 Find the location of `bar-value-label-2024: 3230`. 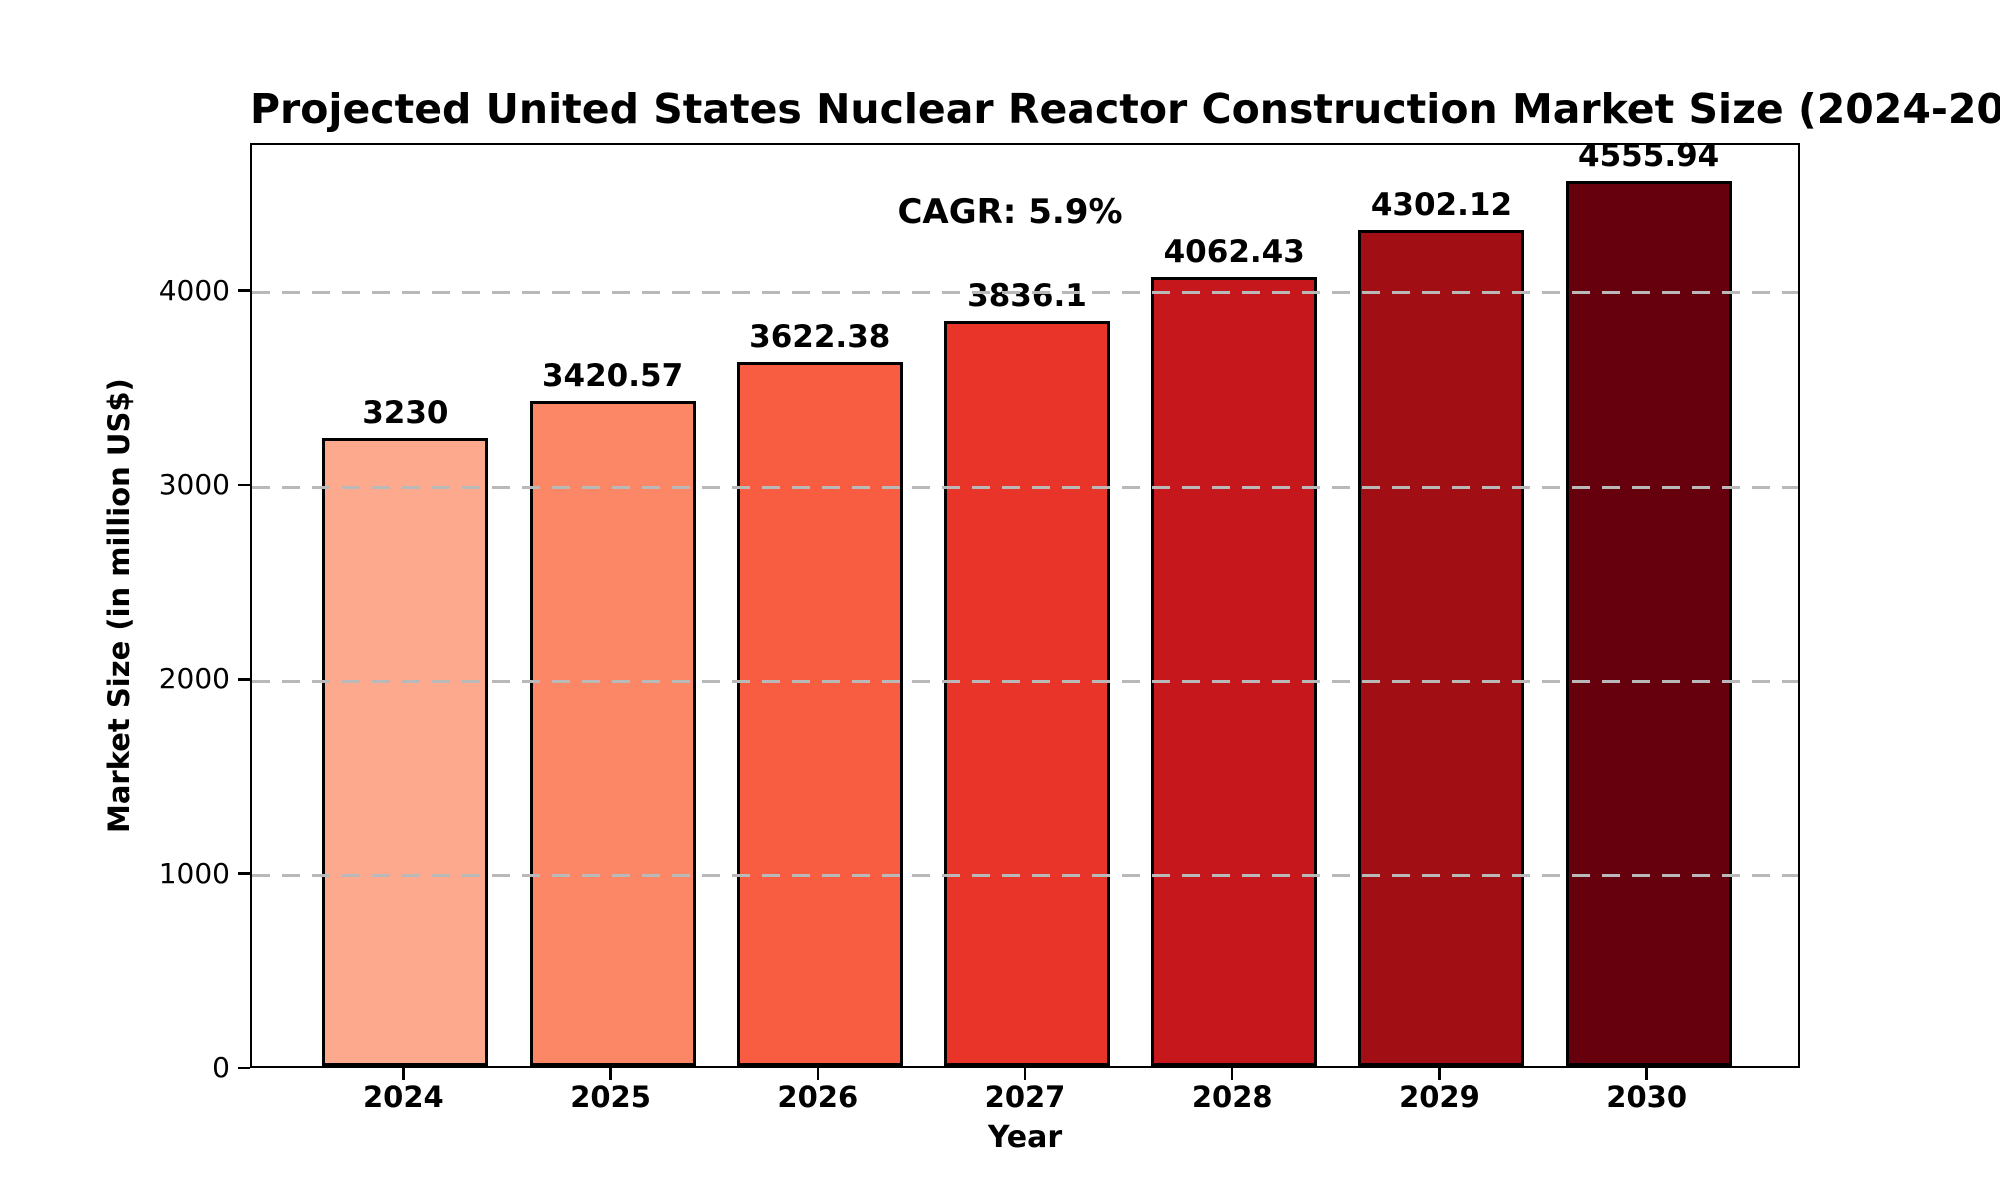

bar-value-label-2024: 3230 is located at coordinates (405, 413).